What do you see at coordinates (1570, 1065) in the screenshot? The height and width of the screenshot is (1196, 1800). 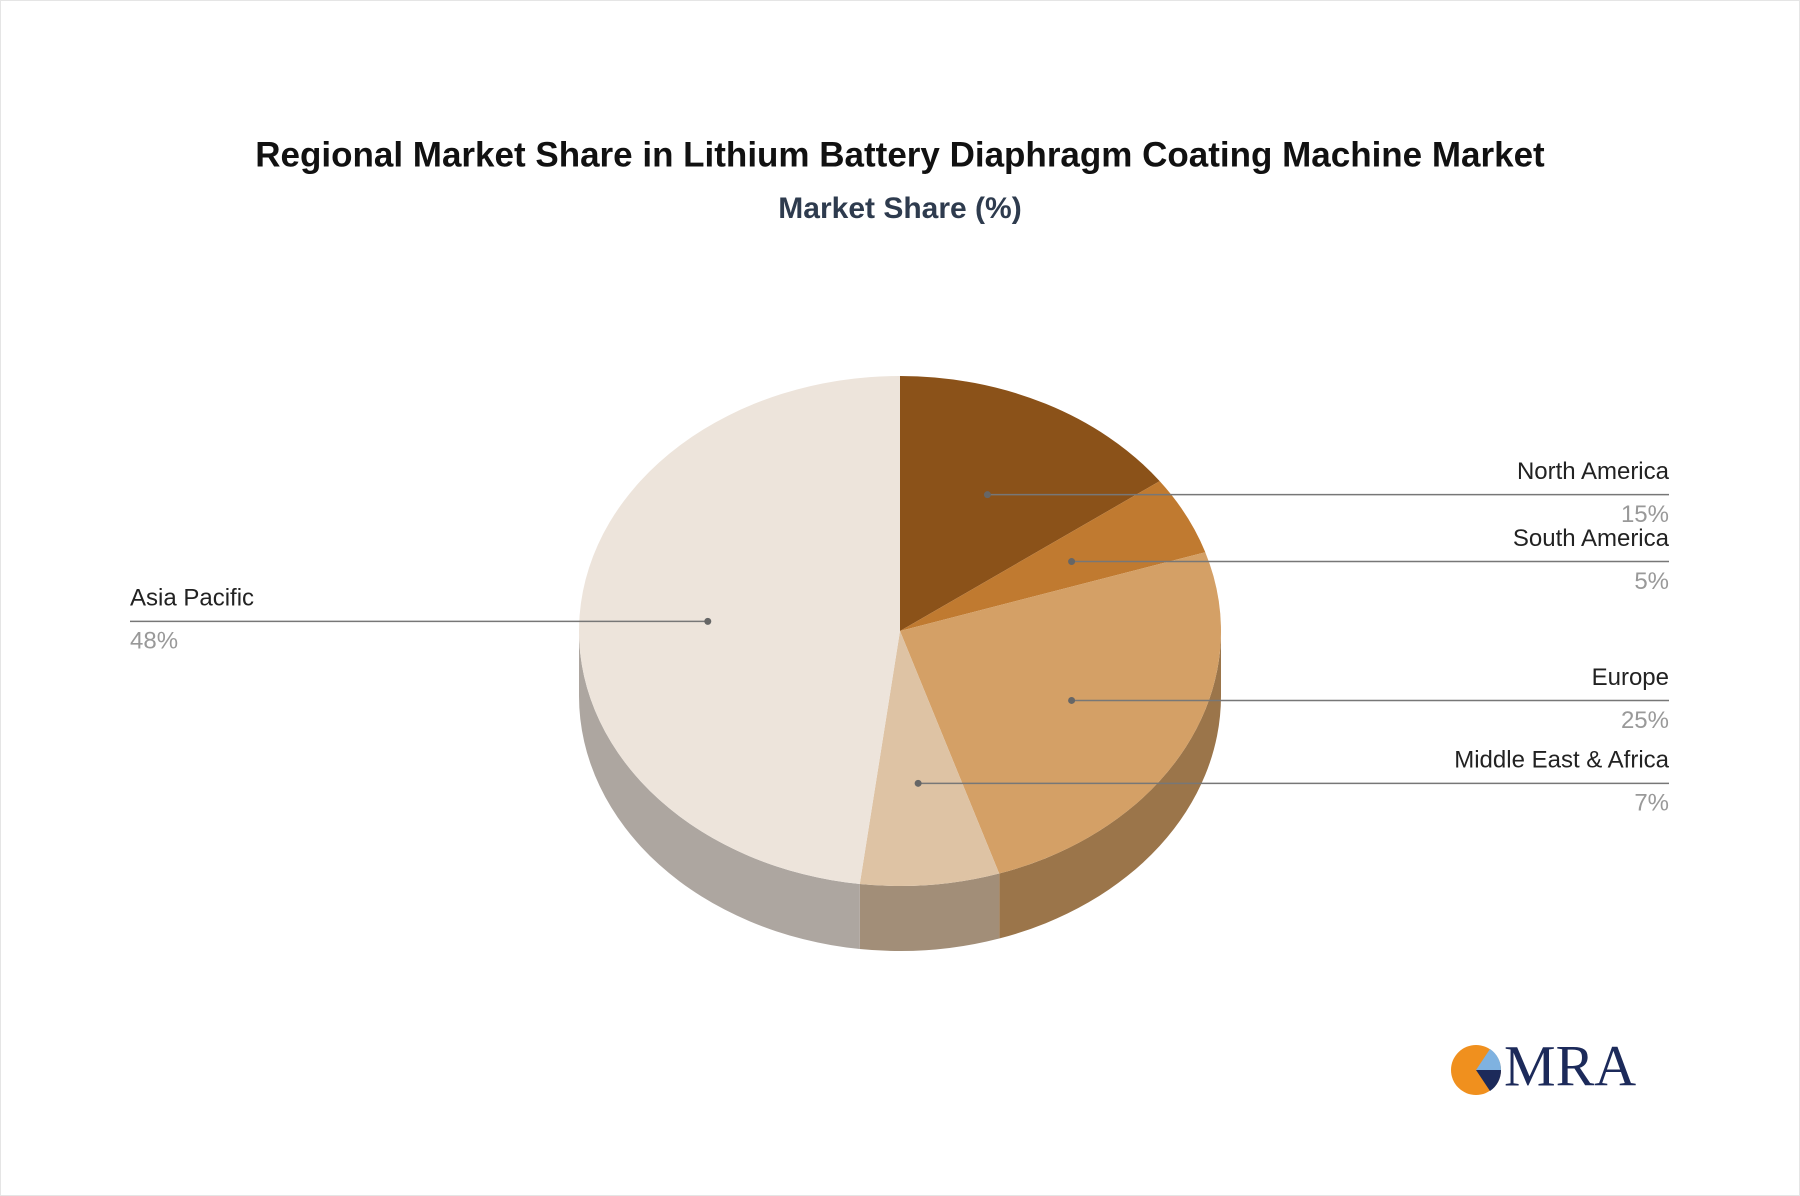 I see `logo-text: MRA` at bounding box center [1570, 1065].